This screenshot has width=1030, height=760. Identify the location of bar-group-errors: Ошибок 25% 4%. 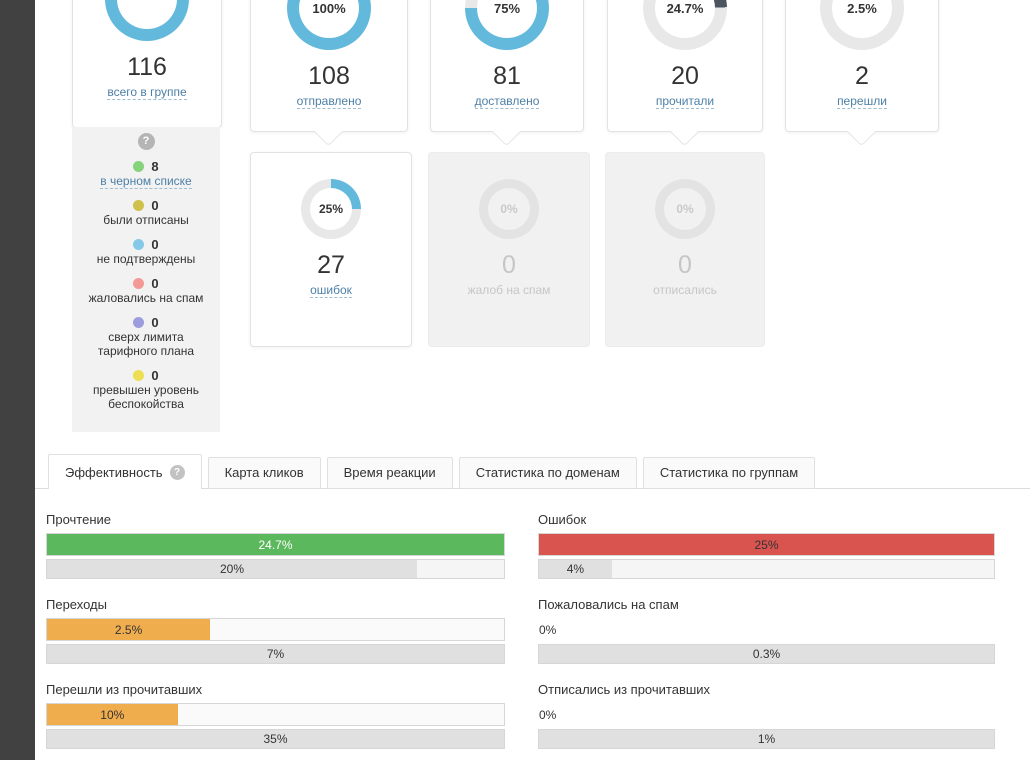
(766, 539).